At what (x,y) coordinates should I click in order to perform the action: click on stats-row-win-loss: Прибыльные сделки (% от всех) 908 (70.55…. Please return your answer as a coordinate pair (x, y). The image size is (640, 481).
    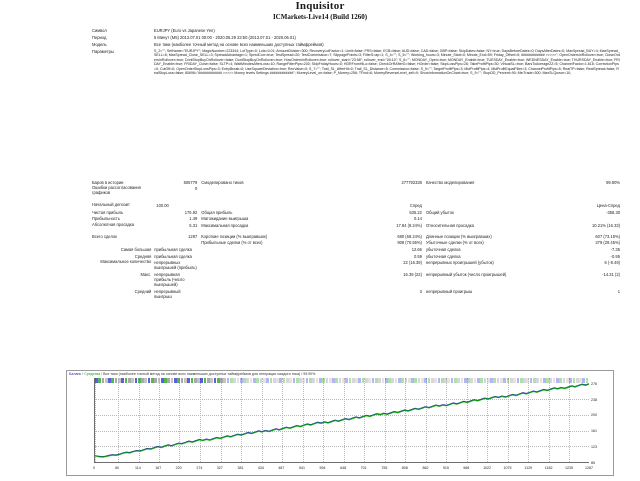
    Looking at the image, I should click on (356, 243).